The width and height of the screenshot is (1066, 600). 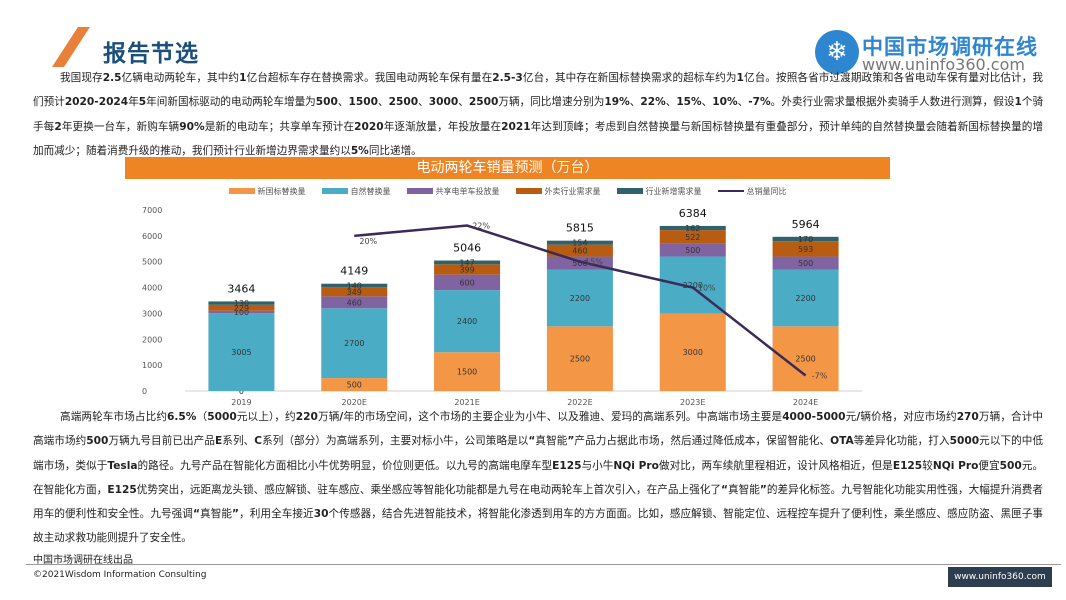 I want to click on brand-name: 中国市场调研在线, so click(x=950, y=47).